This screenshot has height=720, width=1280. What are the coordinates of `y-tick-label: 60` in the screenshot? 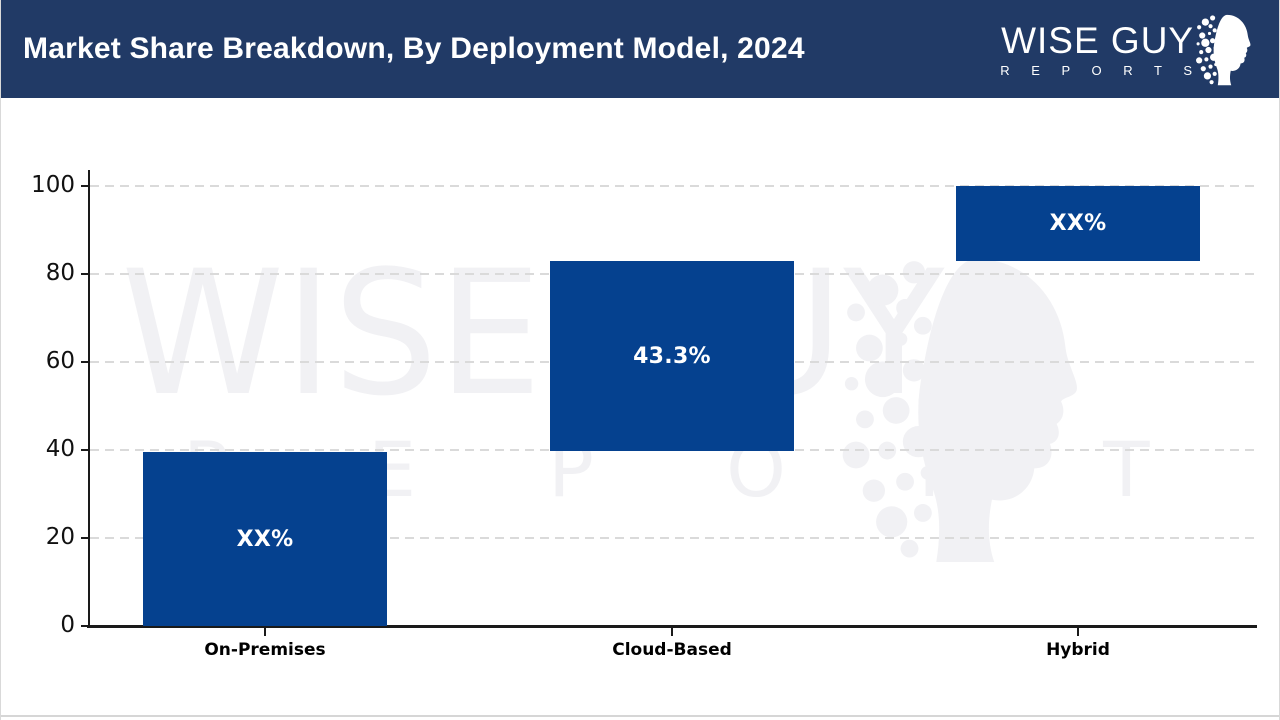 It's located at (60, 361).